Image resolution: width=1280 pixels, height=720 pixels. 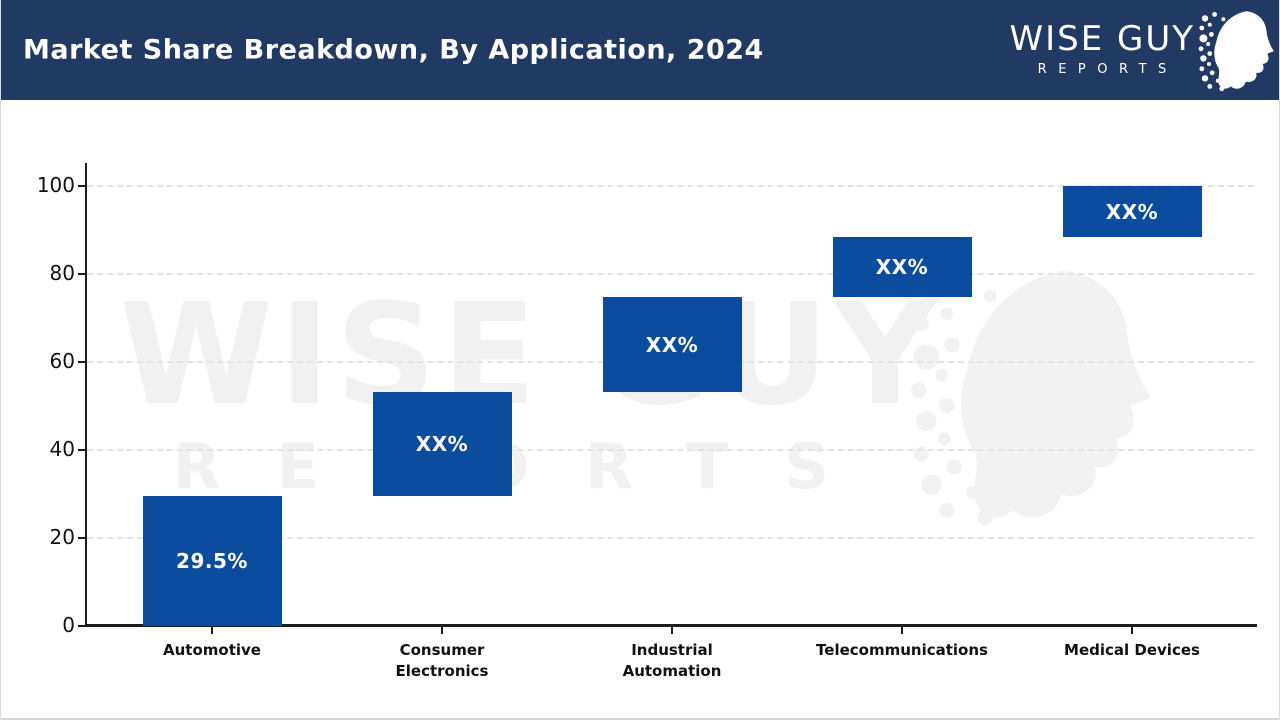 What do you see at coordinates (55, 185) in the screenshot?
I see `y-tick-label-100: 100` at bounding box center [55, 185].